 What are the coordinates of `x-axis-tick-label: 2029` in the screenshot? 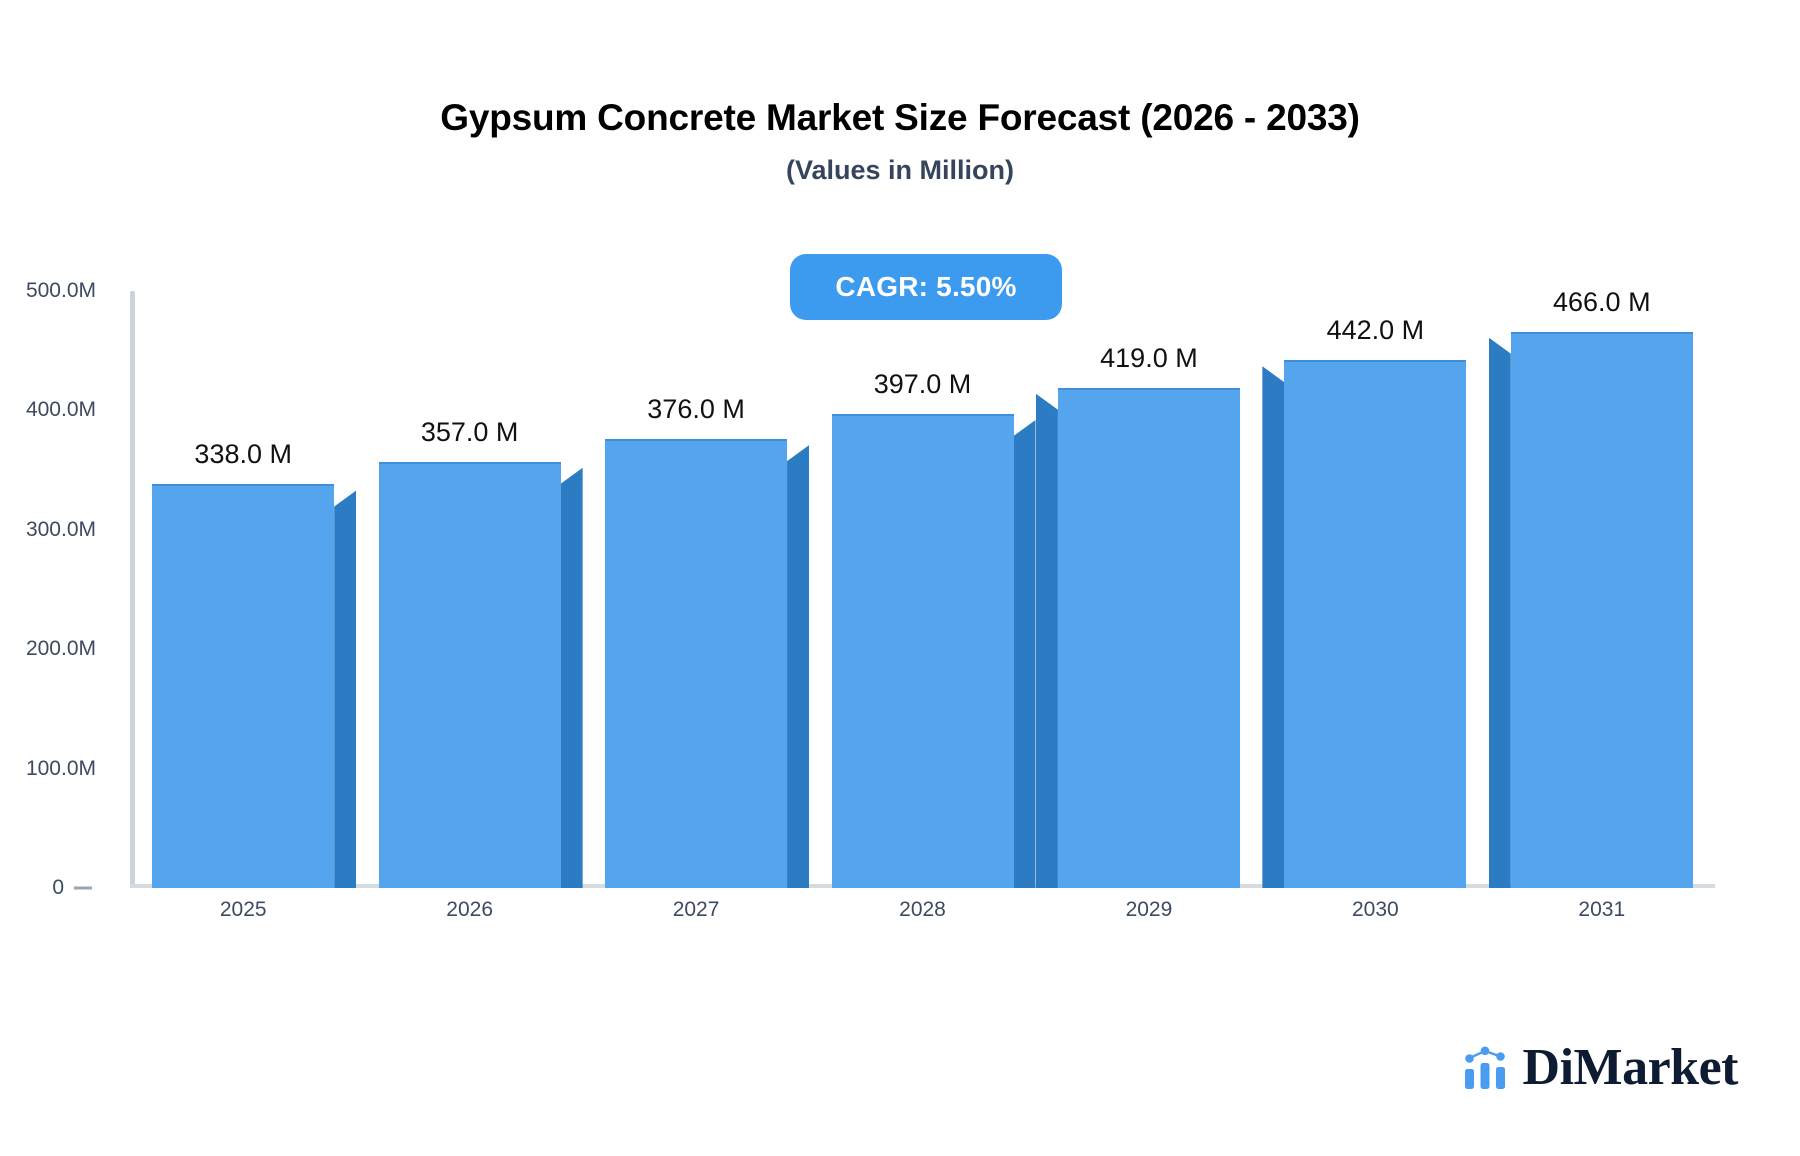 It's located at (1149, 909).